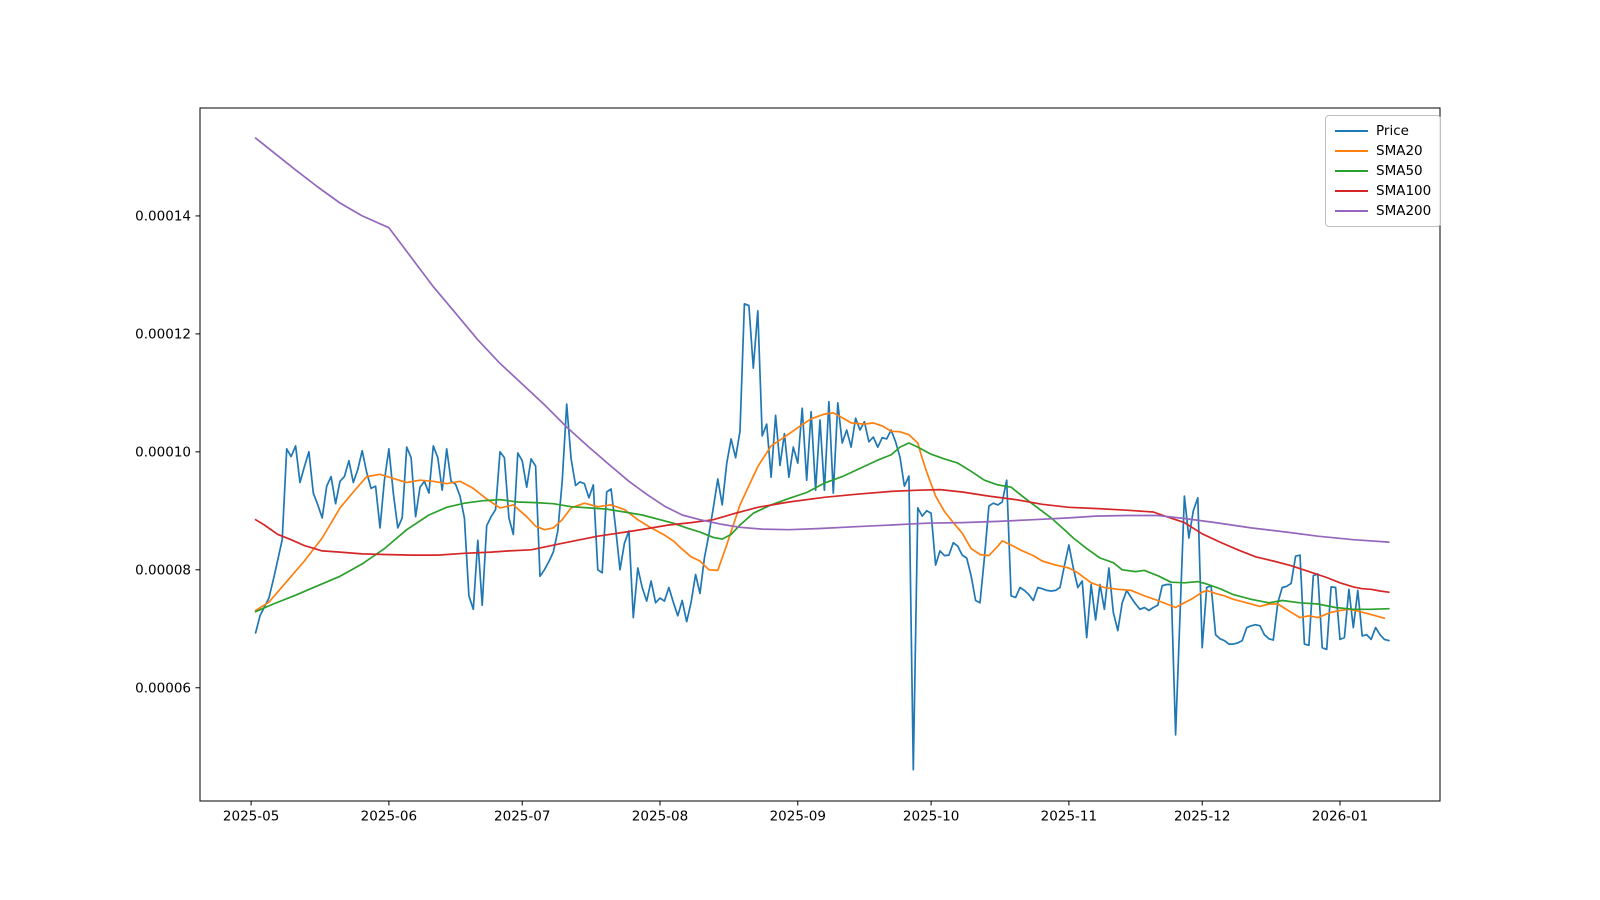 The height and width of the screenshot is (900, 1600). I want to click on x-tick-label: 2025-05, so click(251, 817).